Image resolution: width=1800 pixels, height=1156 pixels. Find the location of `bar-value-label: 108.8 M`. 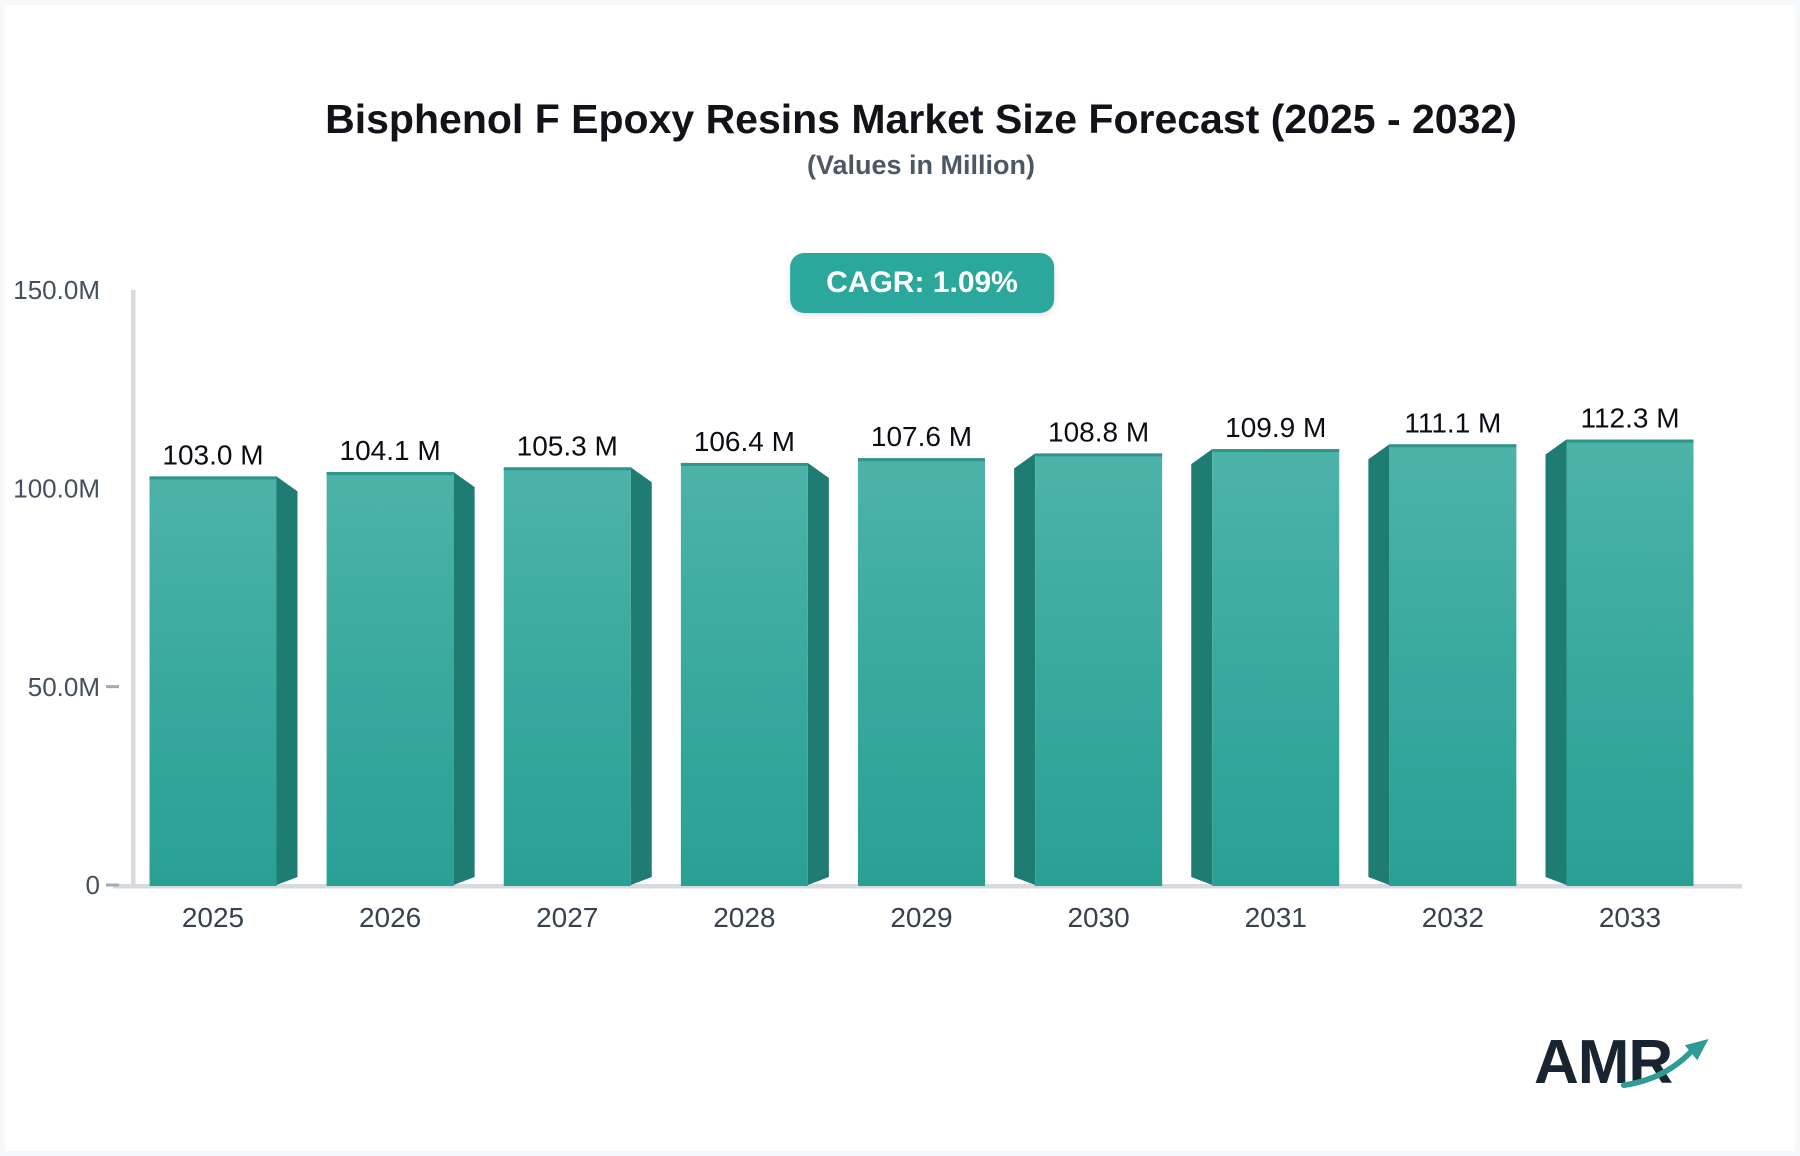

bar-value-label: 108.8 M is located at coordinates (1098, 431).